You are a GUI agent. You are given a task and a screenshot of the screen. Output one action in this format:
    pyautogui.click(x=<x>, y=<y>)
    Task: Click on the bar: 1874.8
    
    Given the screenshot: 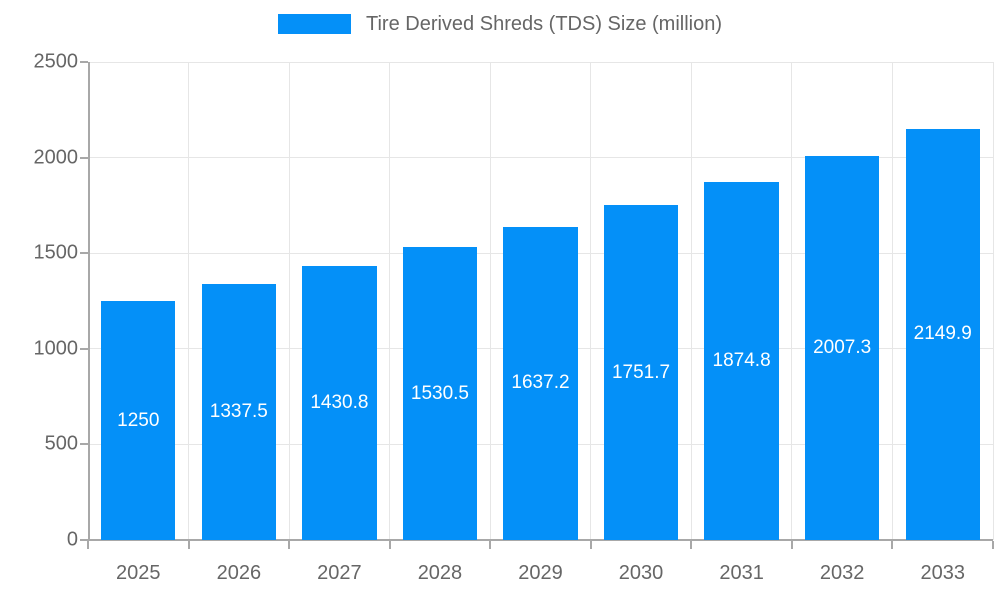 What is the action you would take?
    pyautogui.click(x=741, y=360)
    